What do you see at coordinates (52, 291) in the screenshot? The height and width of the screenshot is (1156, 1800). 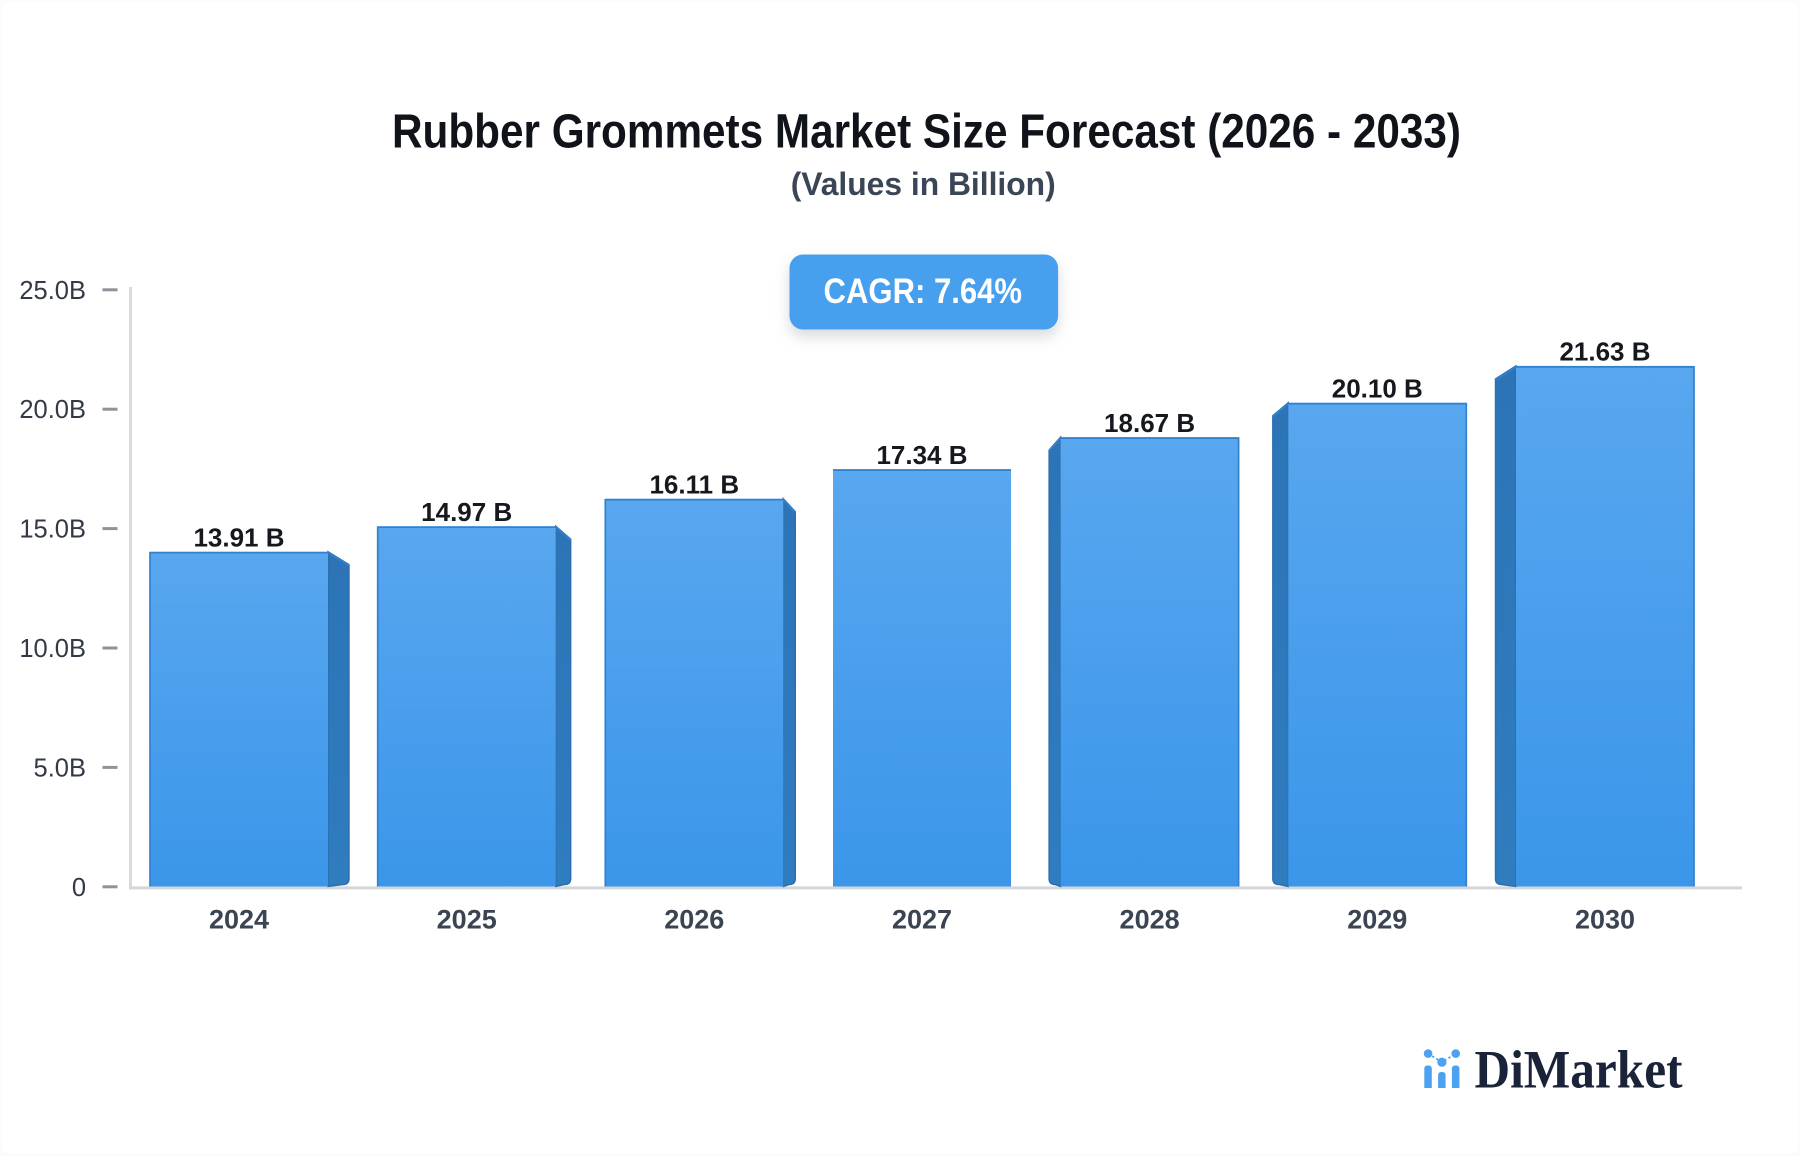 I see `svg-text: 25.0B` at bounding box center [52, 291].